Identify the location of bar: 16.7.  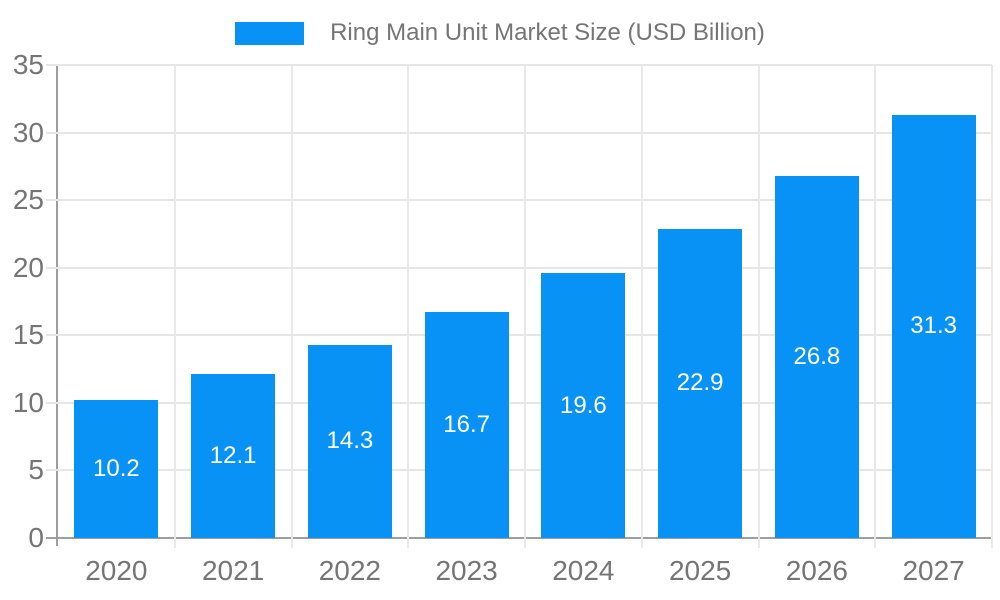
(466, 425).